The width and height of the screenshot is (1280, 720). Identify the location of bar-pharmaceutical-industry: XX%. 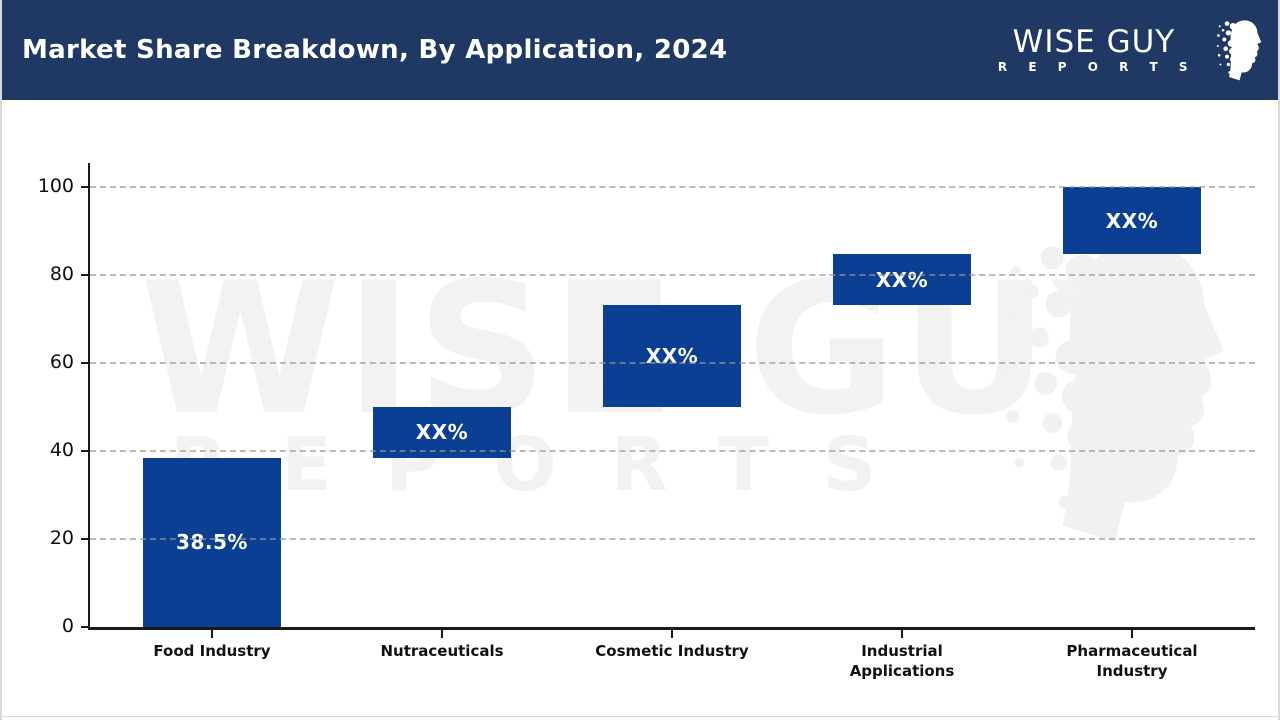
(1132, 221).